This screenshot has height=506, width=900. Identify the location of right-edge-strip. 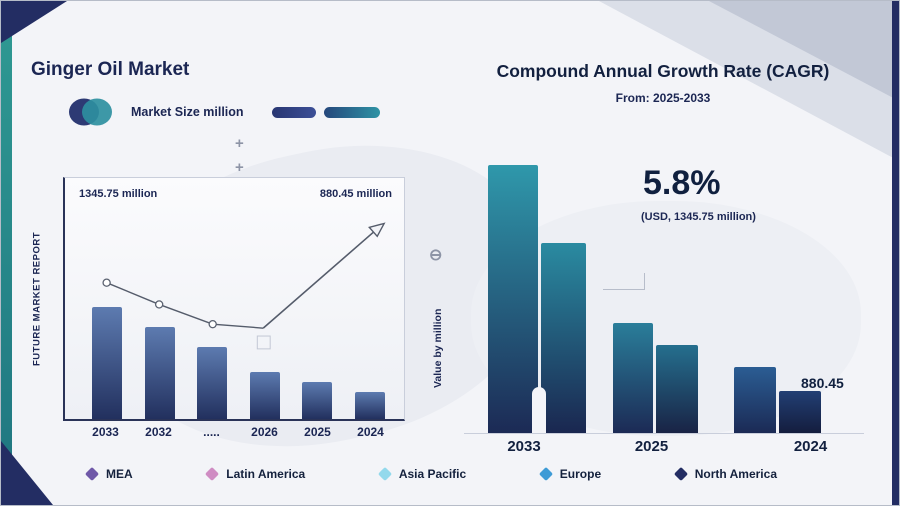
(895, 253).